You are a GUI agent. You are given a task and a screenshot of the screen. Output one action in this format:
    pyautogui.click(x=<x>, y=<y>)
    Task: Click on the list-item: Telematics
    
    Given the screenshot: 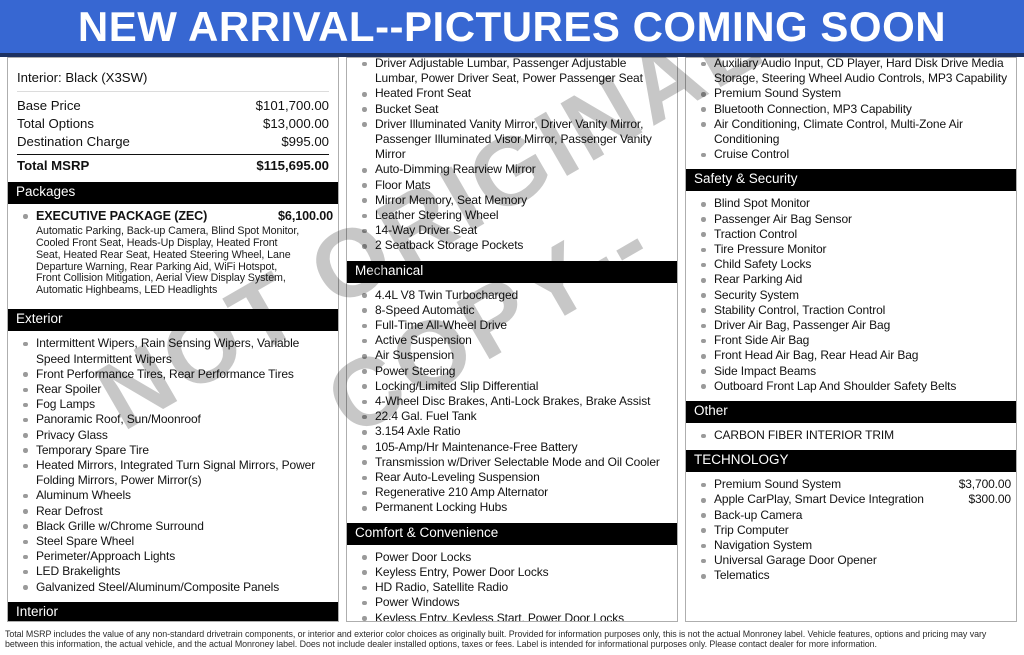 What is the action you would take?
    pyautogui.click(x=852, y=575)
    